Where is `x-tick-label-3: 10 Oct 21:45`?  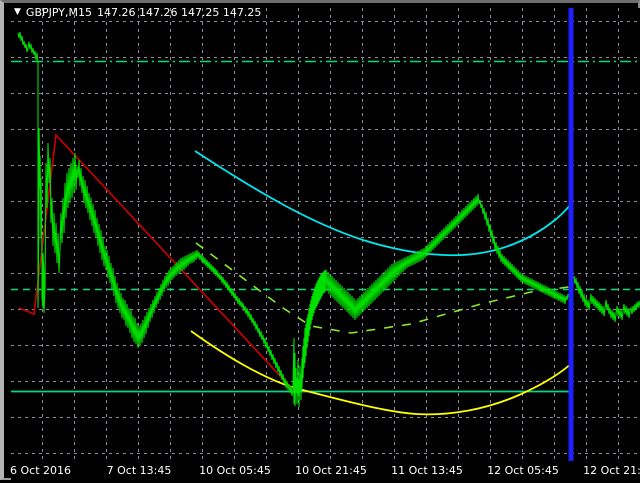 x-tick-label-3: 10 Oct 21:45 is located at coordinates (331, 470).